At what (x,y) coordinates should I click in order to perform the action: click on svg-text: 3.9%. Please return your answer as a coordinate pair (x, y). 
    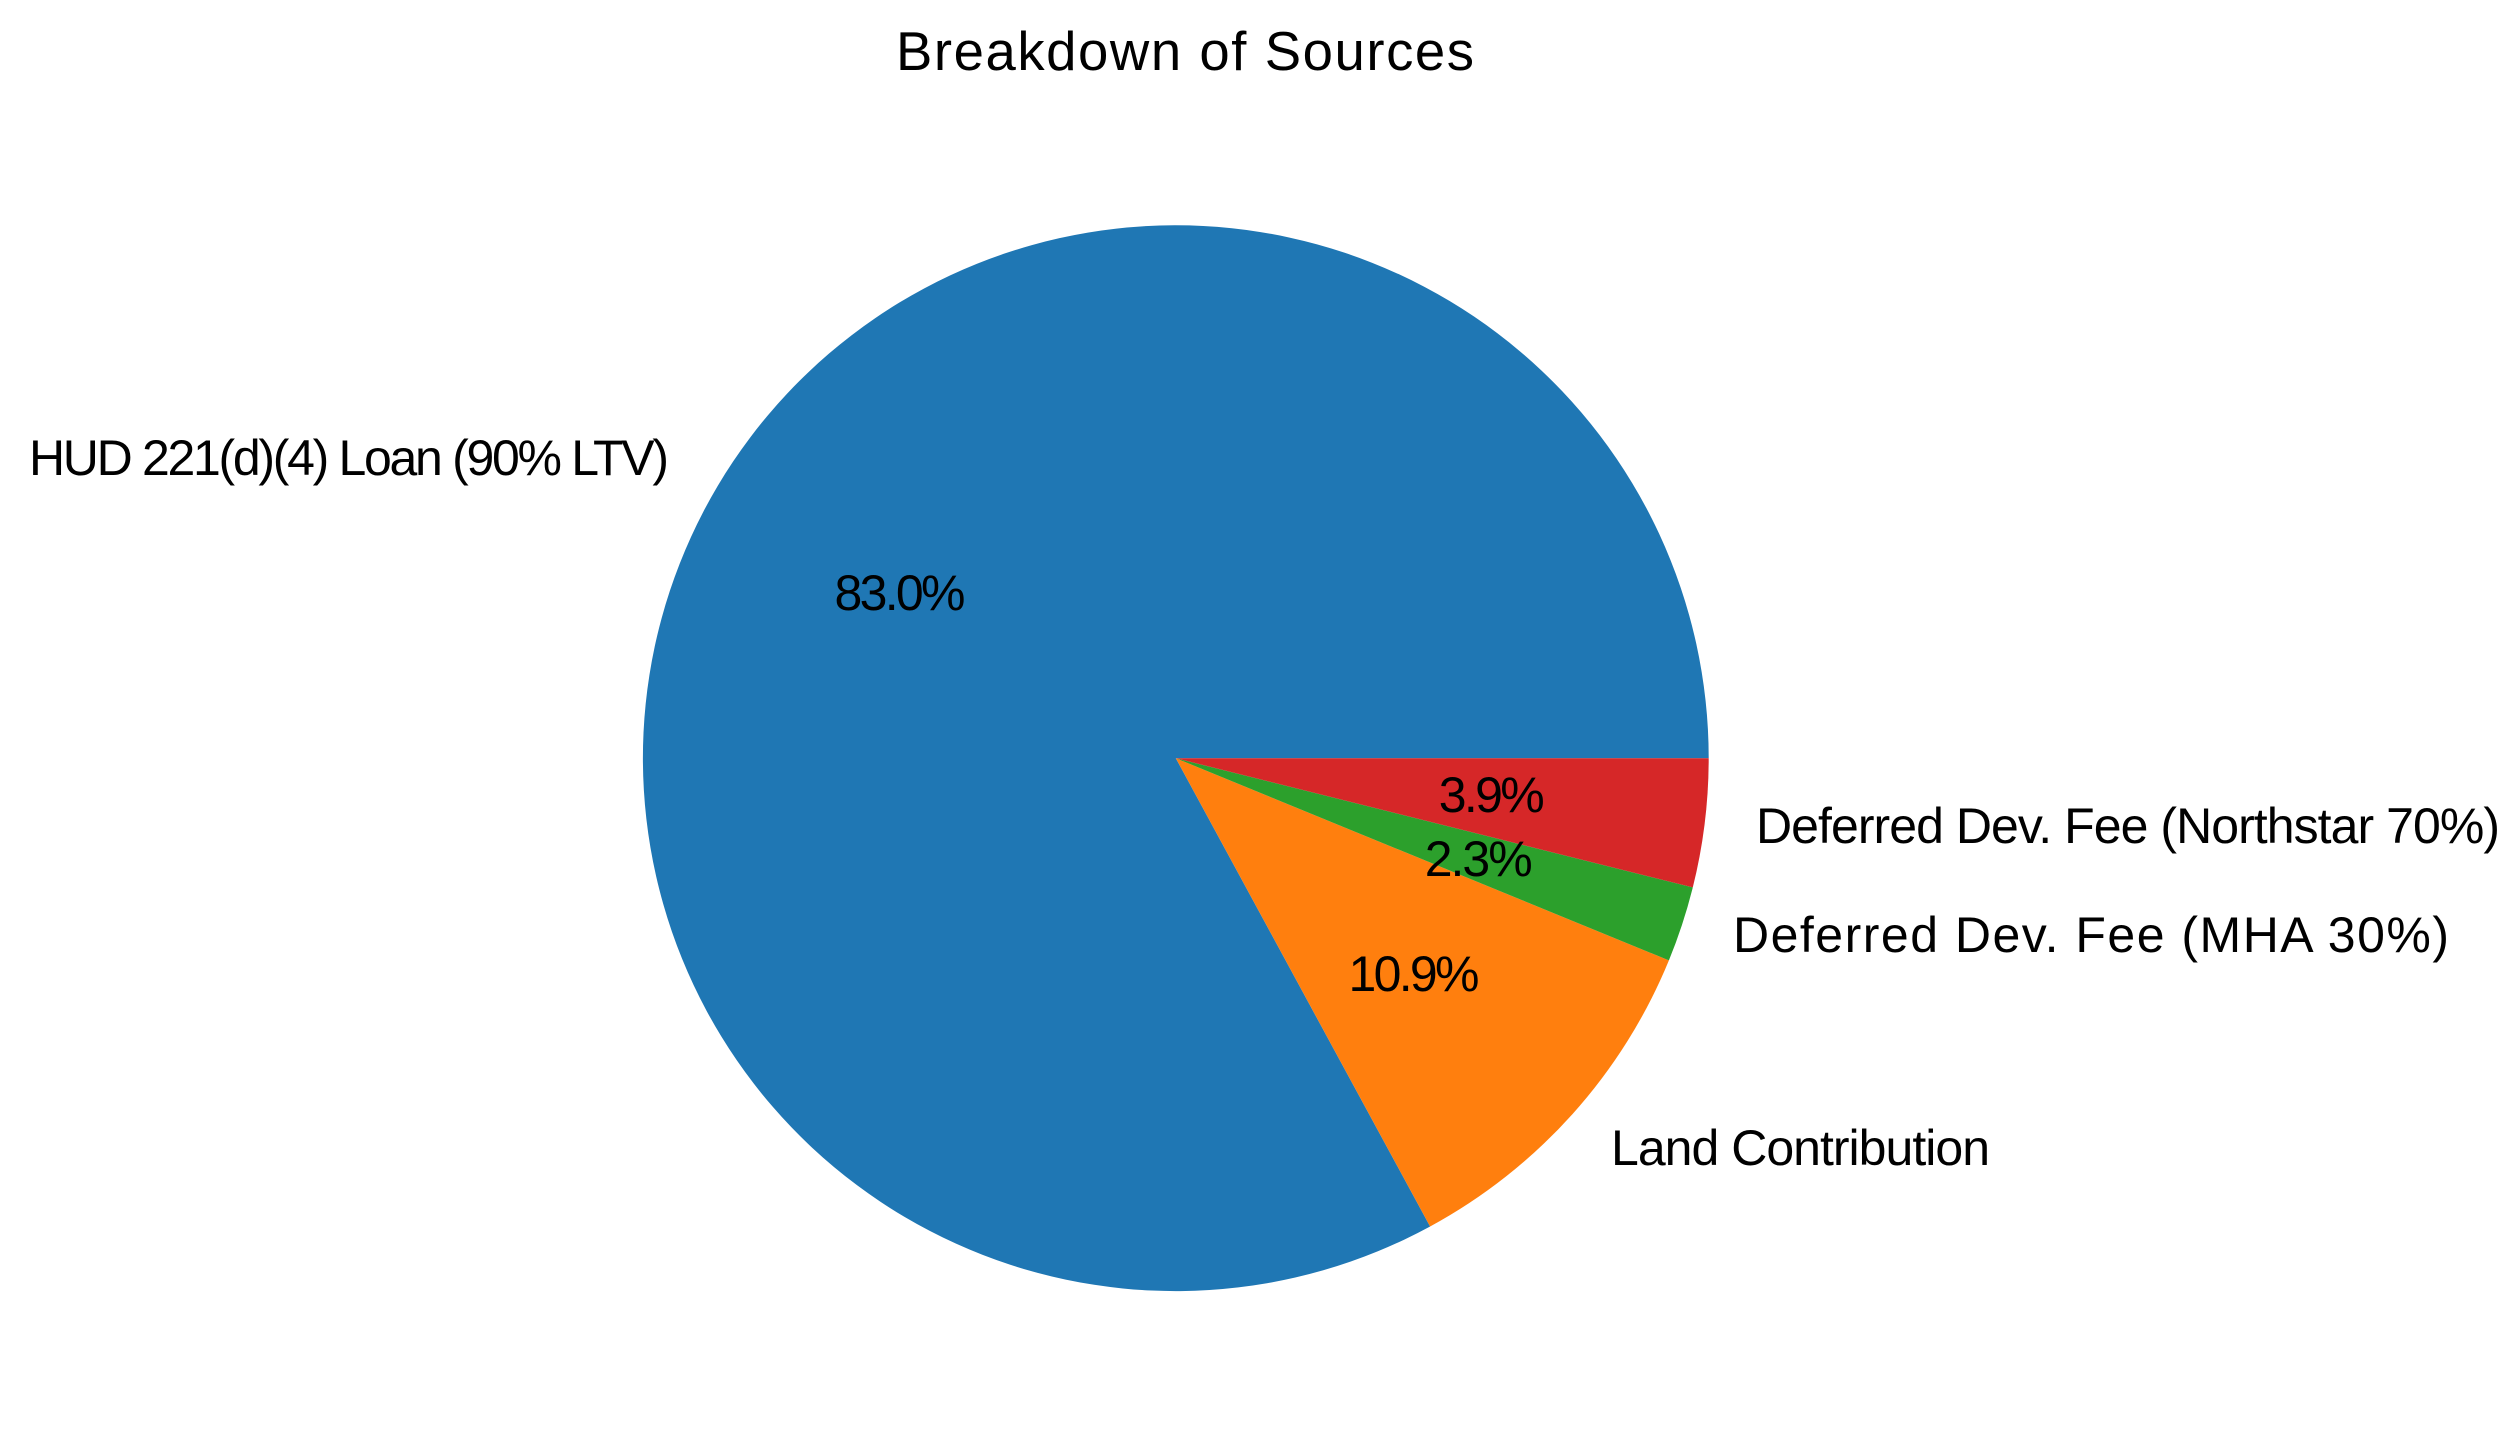
    Looking at the image, I should click on (1492, 795).